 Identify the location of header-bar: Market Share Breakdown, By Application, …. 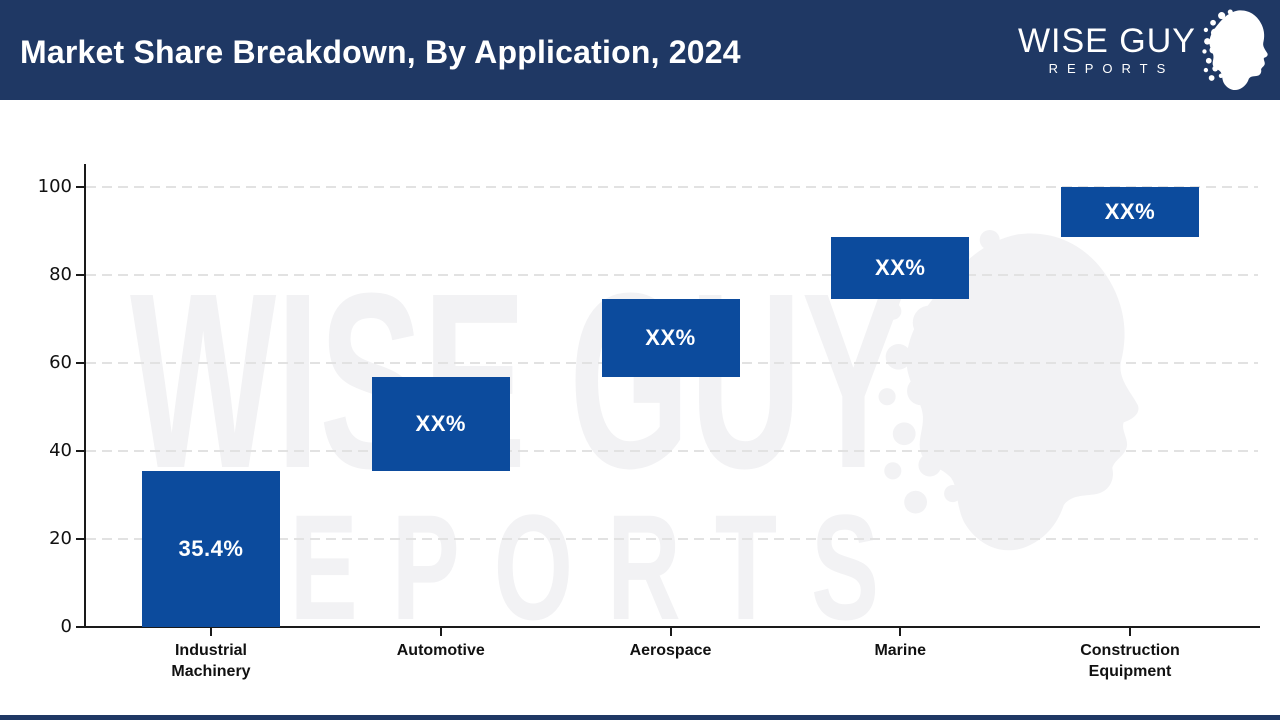
(640, 50).